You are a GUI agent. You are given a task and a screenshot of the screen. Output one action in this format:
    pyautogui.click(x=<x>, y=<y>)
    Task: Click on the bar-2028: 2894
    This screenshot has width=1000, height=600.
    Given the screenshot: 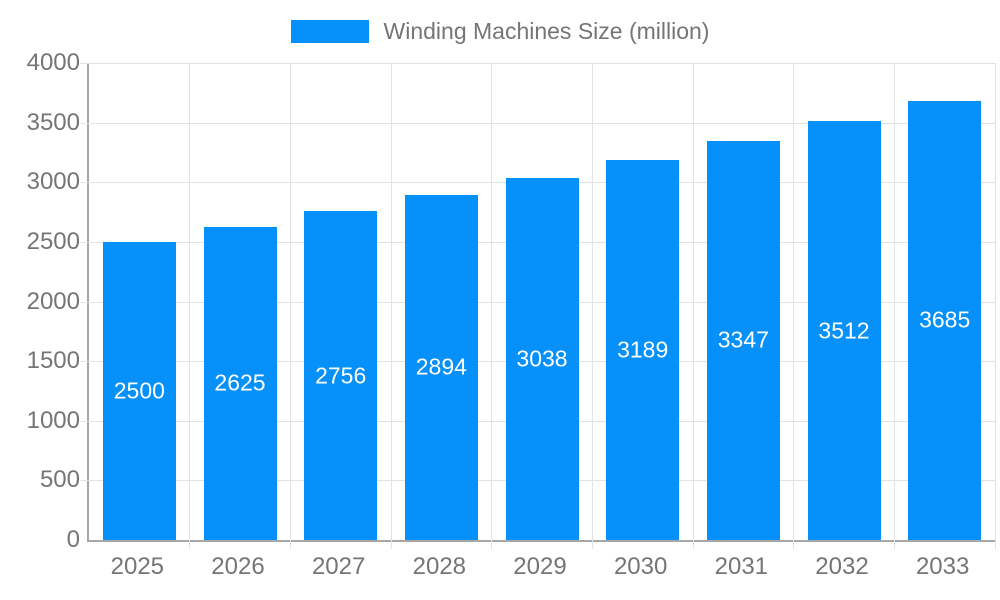 What is the action you would take?
    pyautogui.click(x=441, y=367)
    